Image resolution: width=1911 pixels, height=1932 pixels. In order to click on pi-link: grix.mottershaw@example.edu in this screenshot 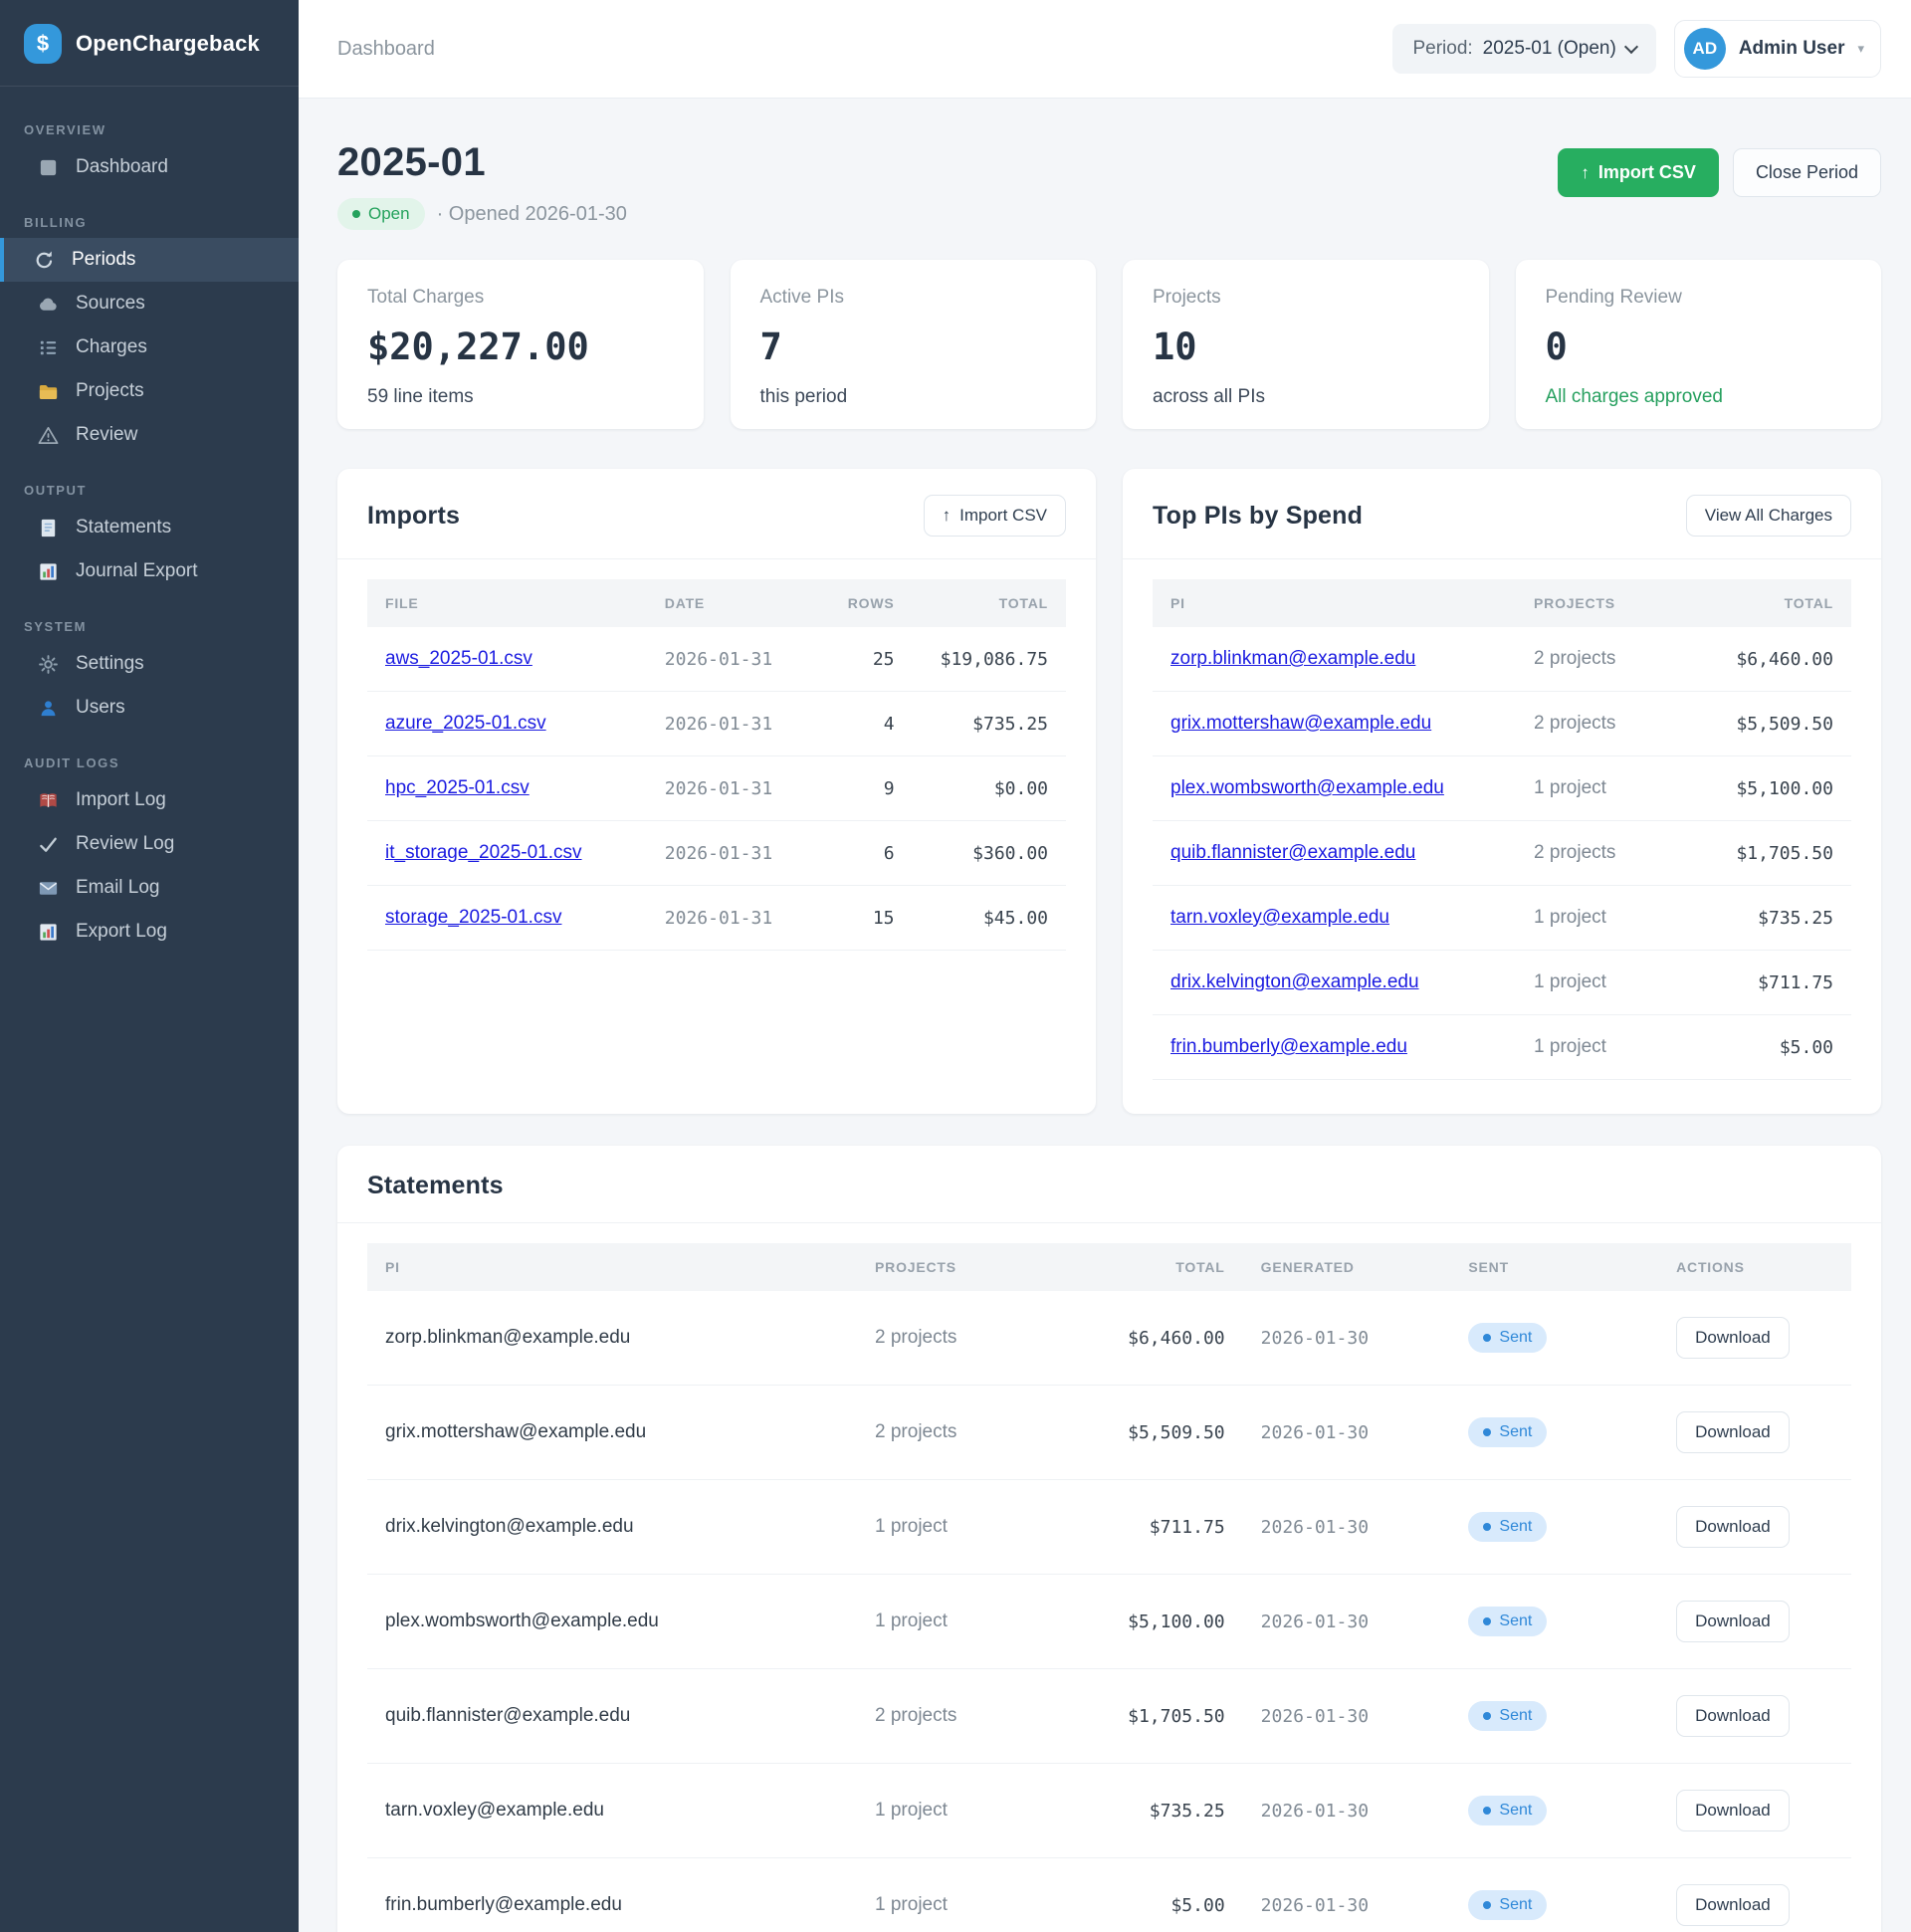, I will do `click(1301, 723)`.